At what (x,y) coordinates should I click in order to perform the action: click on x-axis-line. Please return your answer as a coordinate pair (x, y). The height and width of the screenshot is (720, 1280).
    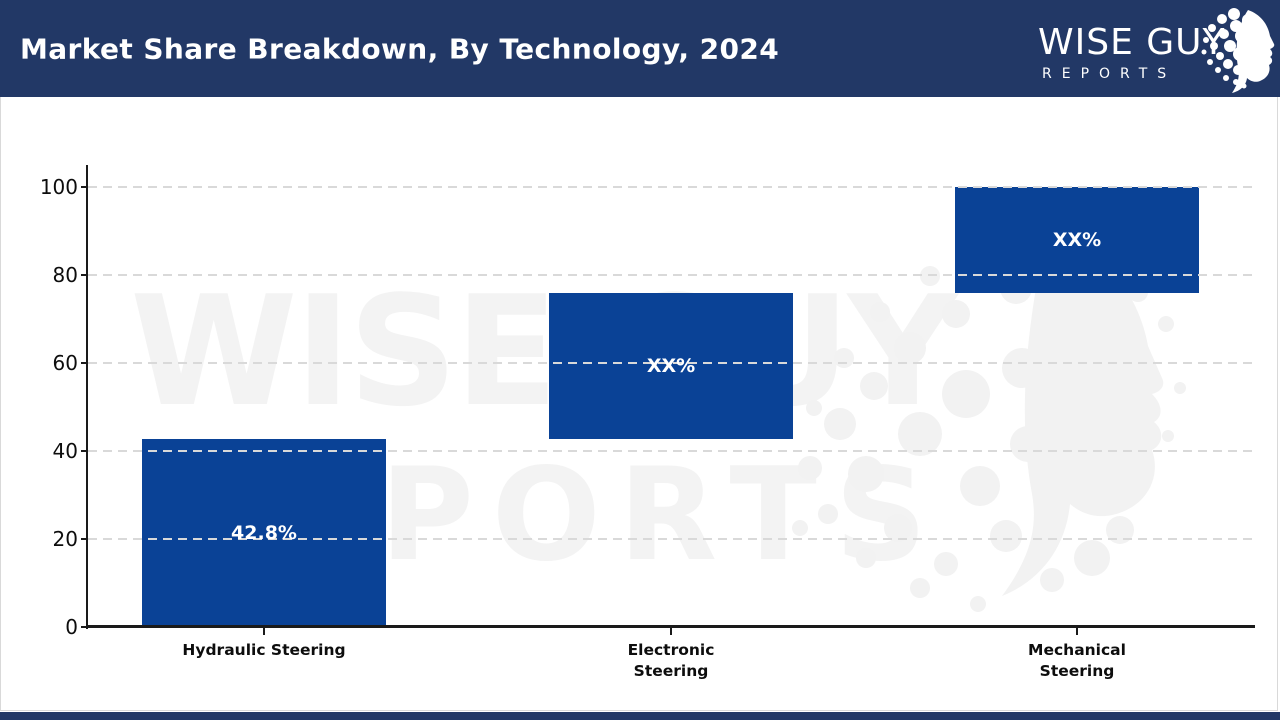
    Looking at the image, I should click on (671, 626).